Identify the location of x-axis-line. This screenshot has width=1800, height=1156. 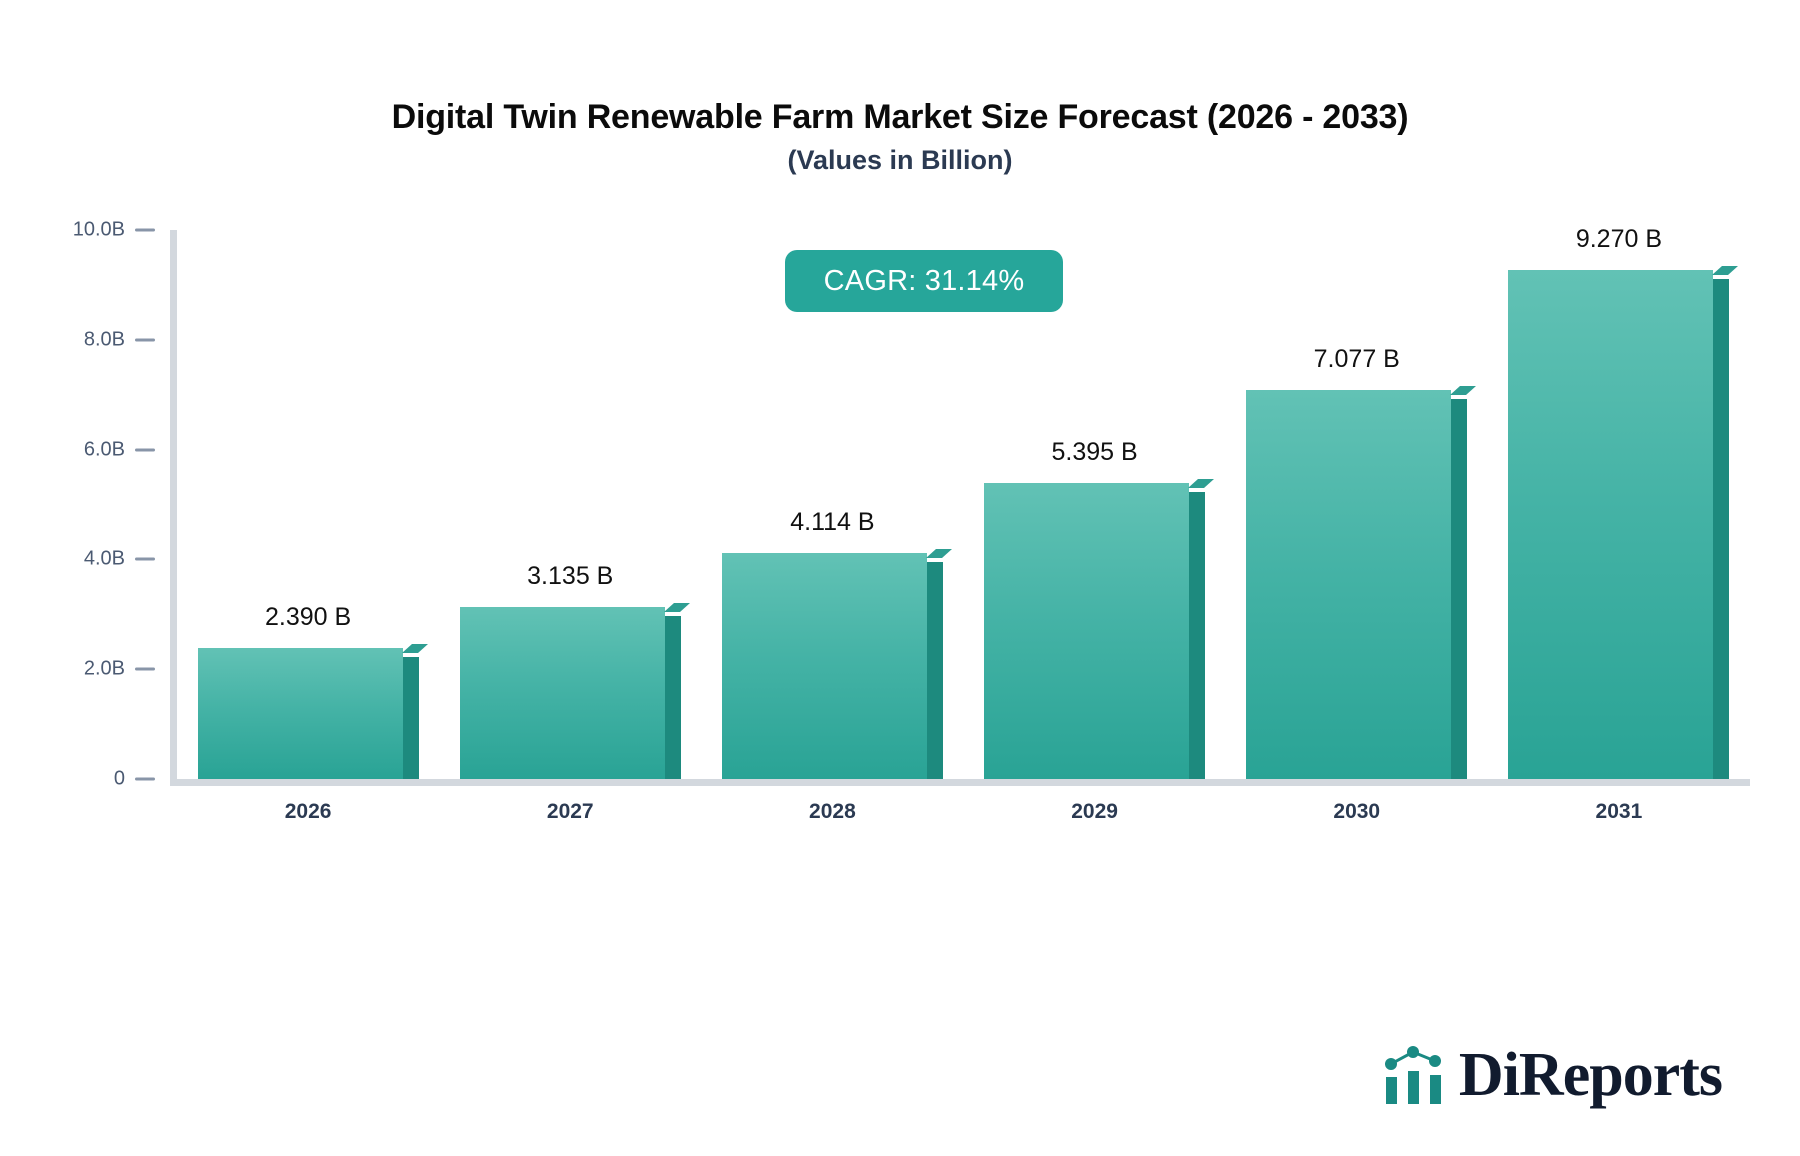
(960, 782).